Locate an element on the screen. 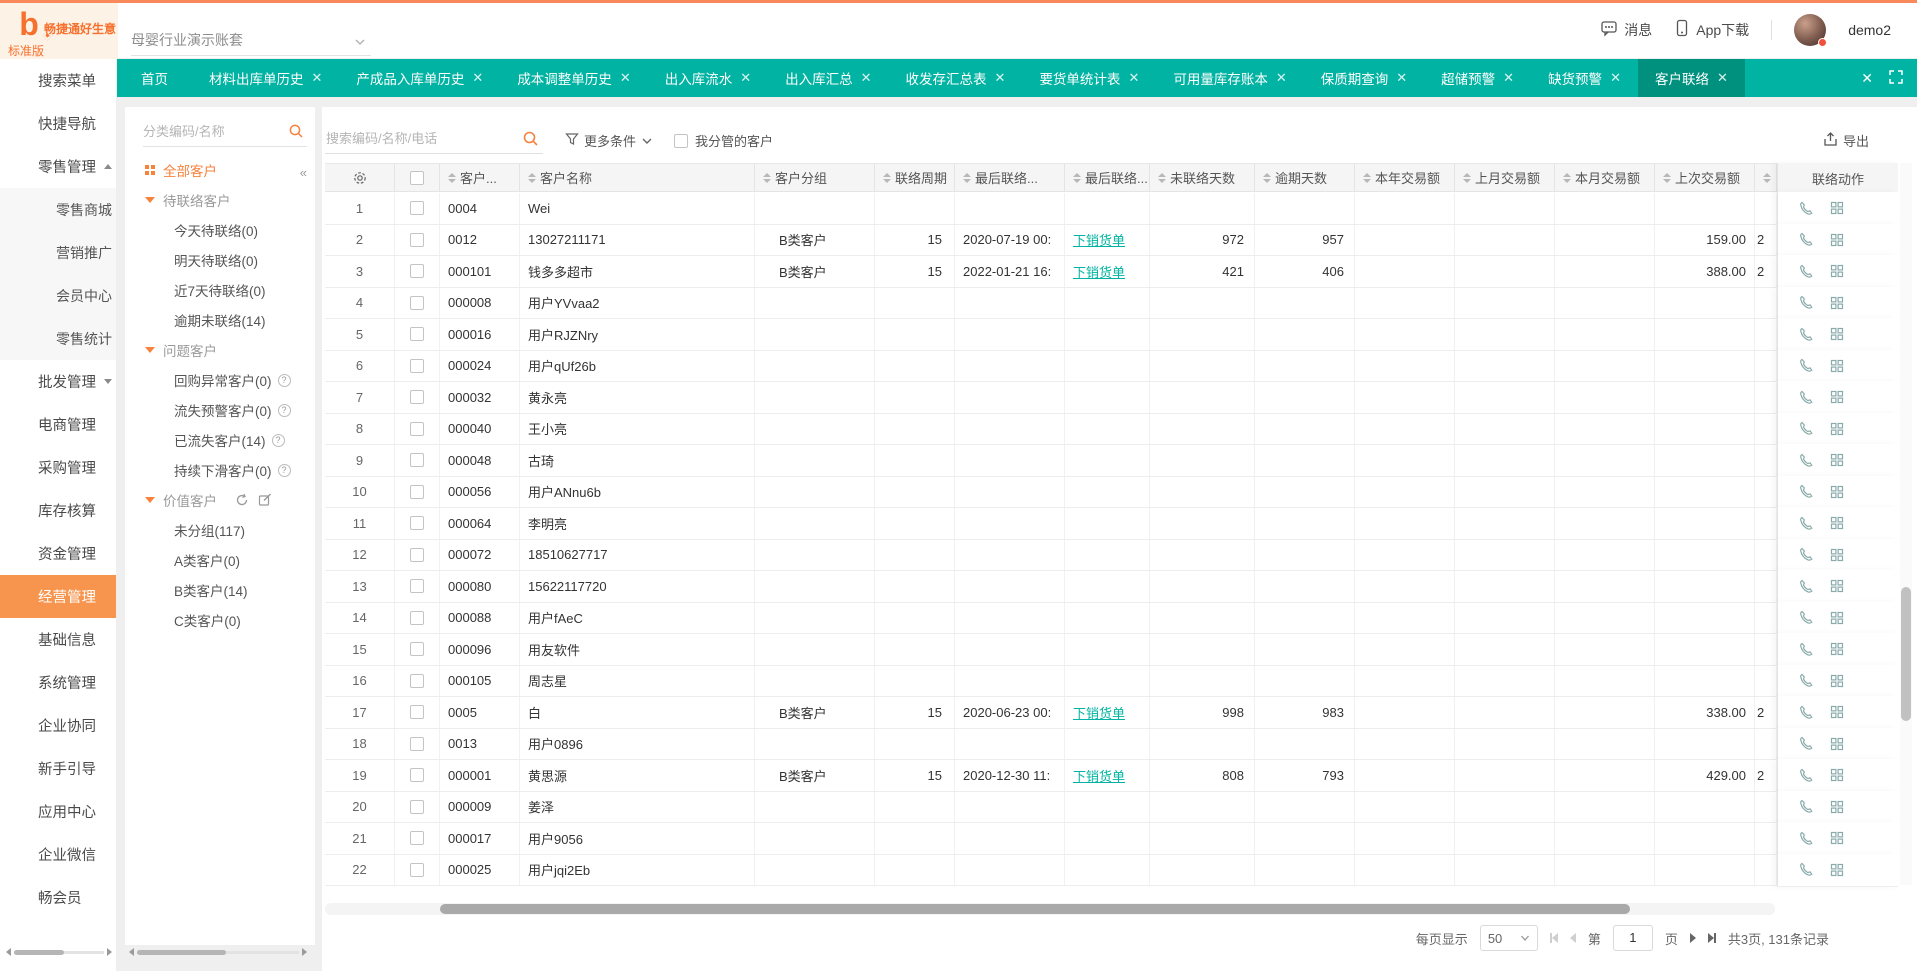 The image size is (1917, 971). refresh-icon is located at coordinates (242, 500).